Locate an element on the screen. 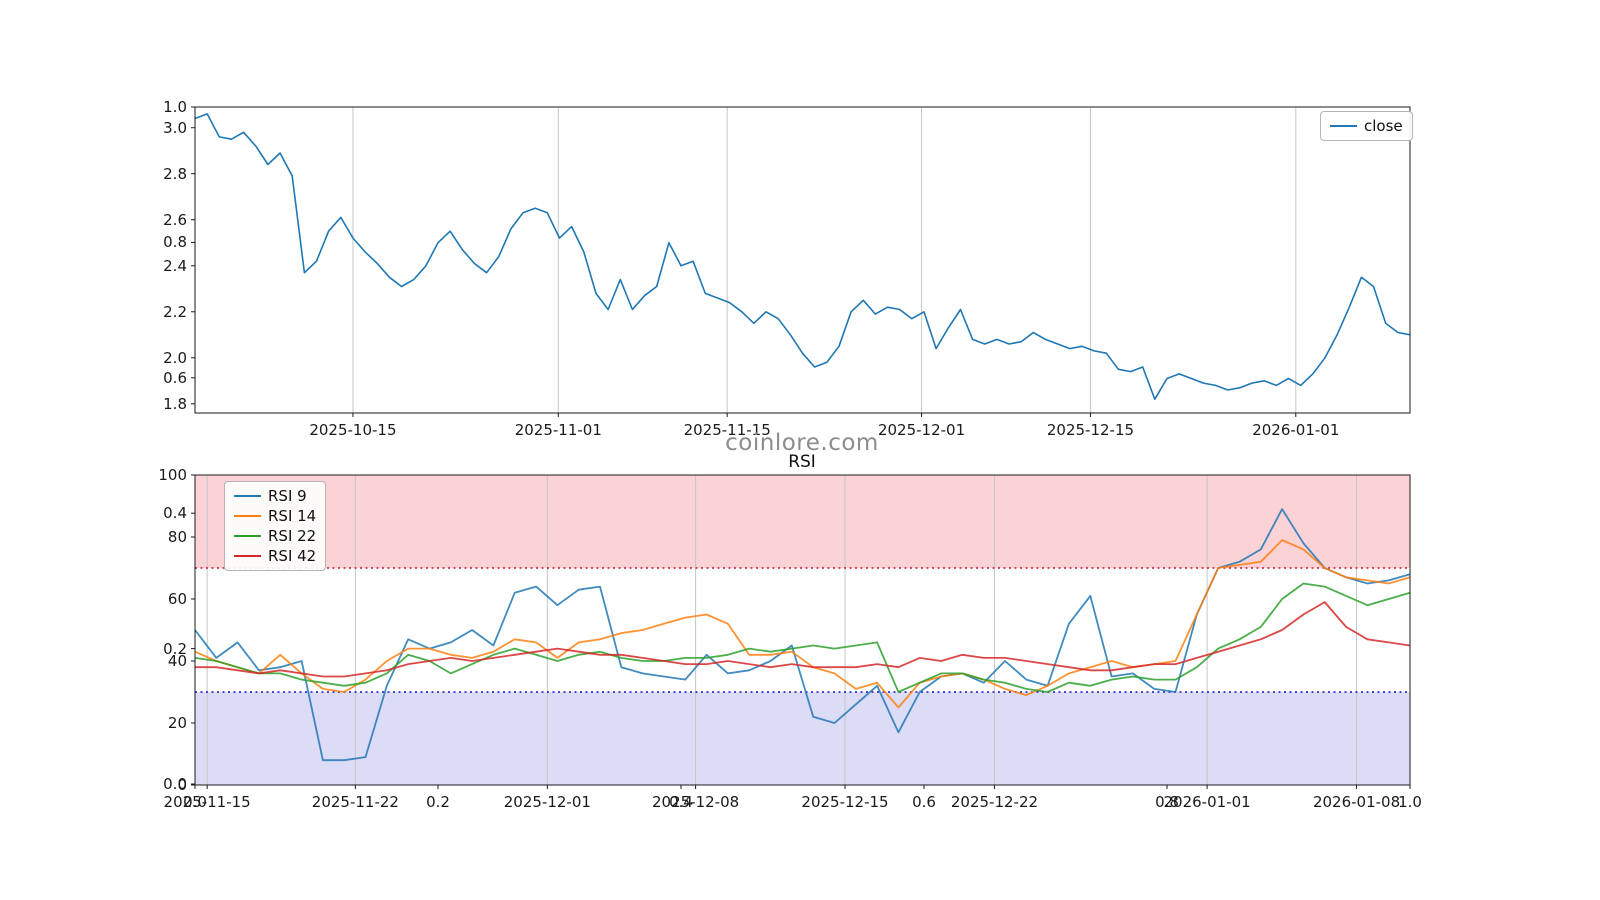  legend-label-close: close is located at coordinates (1383, 126).